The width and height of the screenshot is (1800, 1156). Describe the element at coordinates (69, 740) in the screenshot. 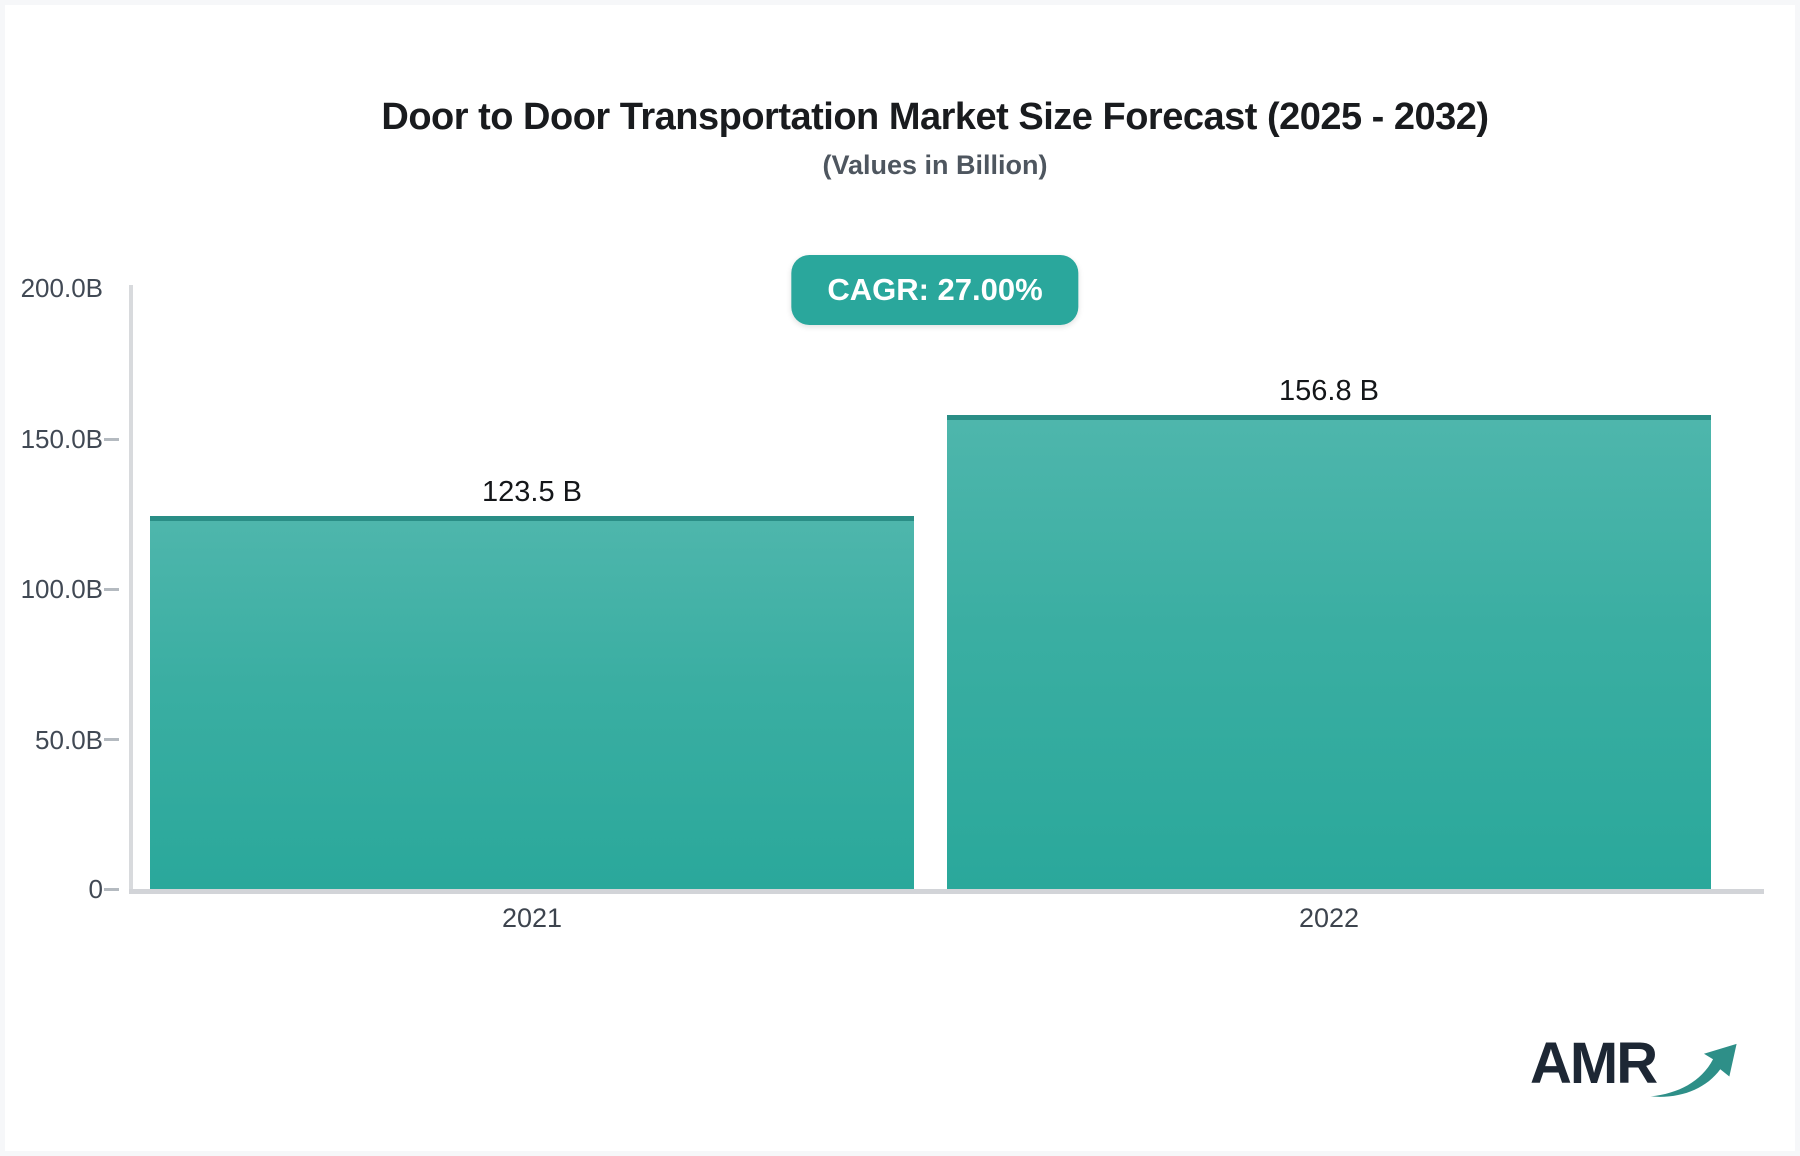

I see `y-axis-tick-label: 50.0B` at that location.